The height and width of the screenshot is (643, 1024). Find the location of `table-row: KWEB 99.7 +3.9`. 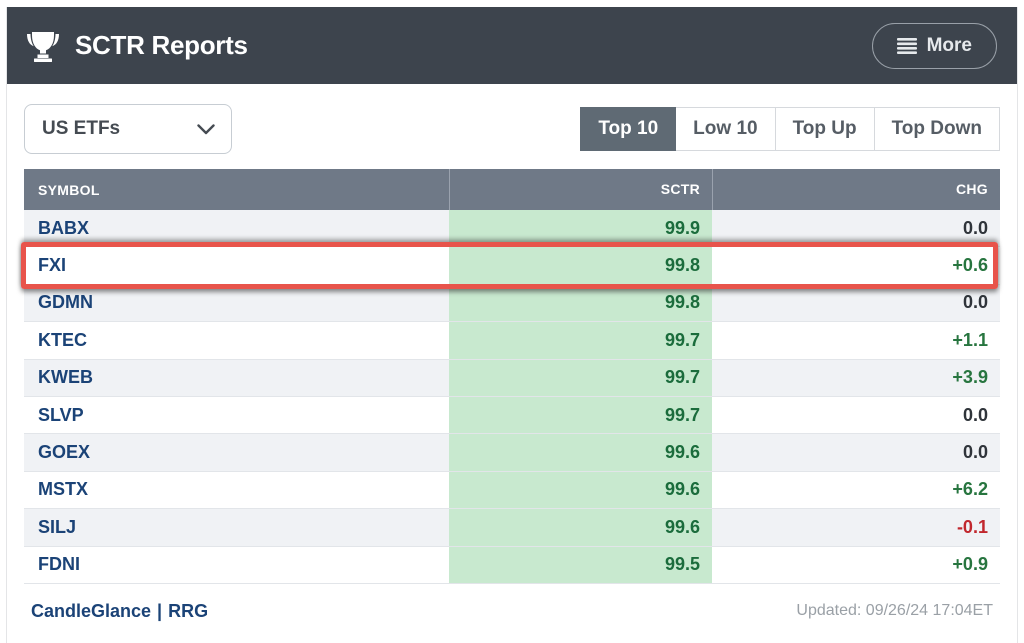

table-row: KWEB 99.7 +3.9 is located at coordinates (512, 378).